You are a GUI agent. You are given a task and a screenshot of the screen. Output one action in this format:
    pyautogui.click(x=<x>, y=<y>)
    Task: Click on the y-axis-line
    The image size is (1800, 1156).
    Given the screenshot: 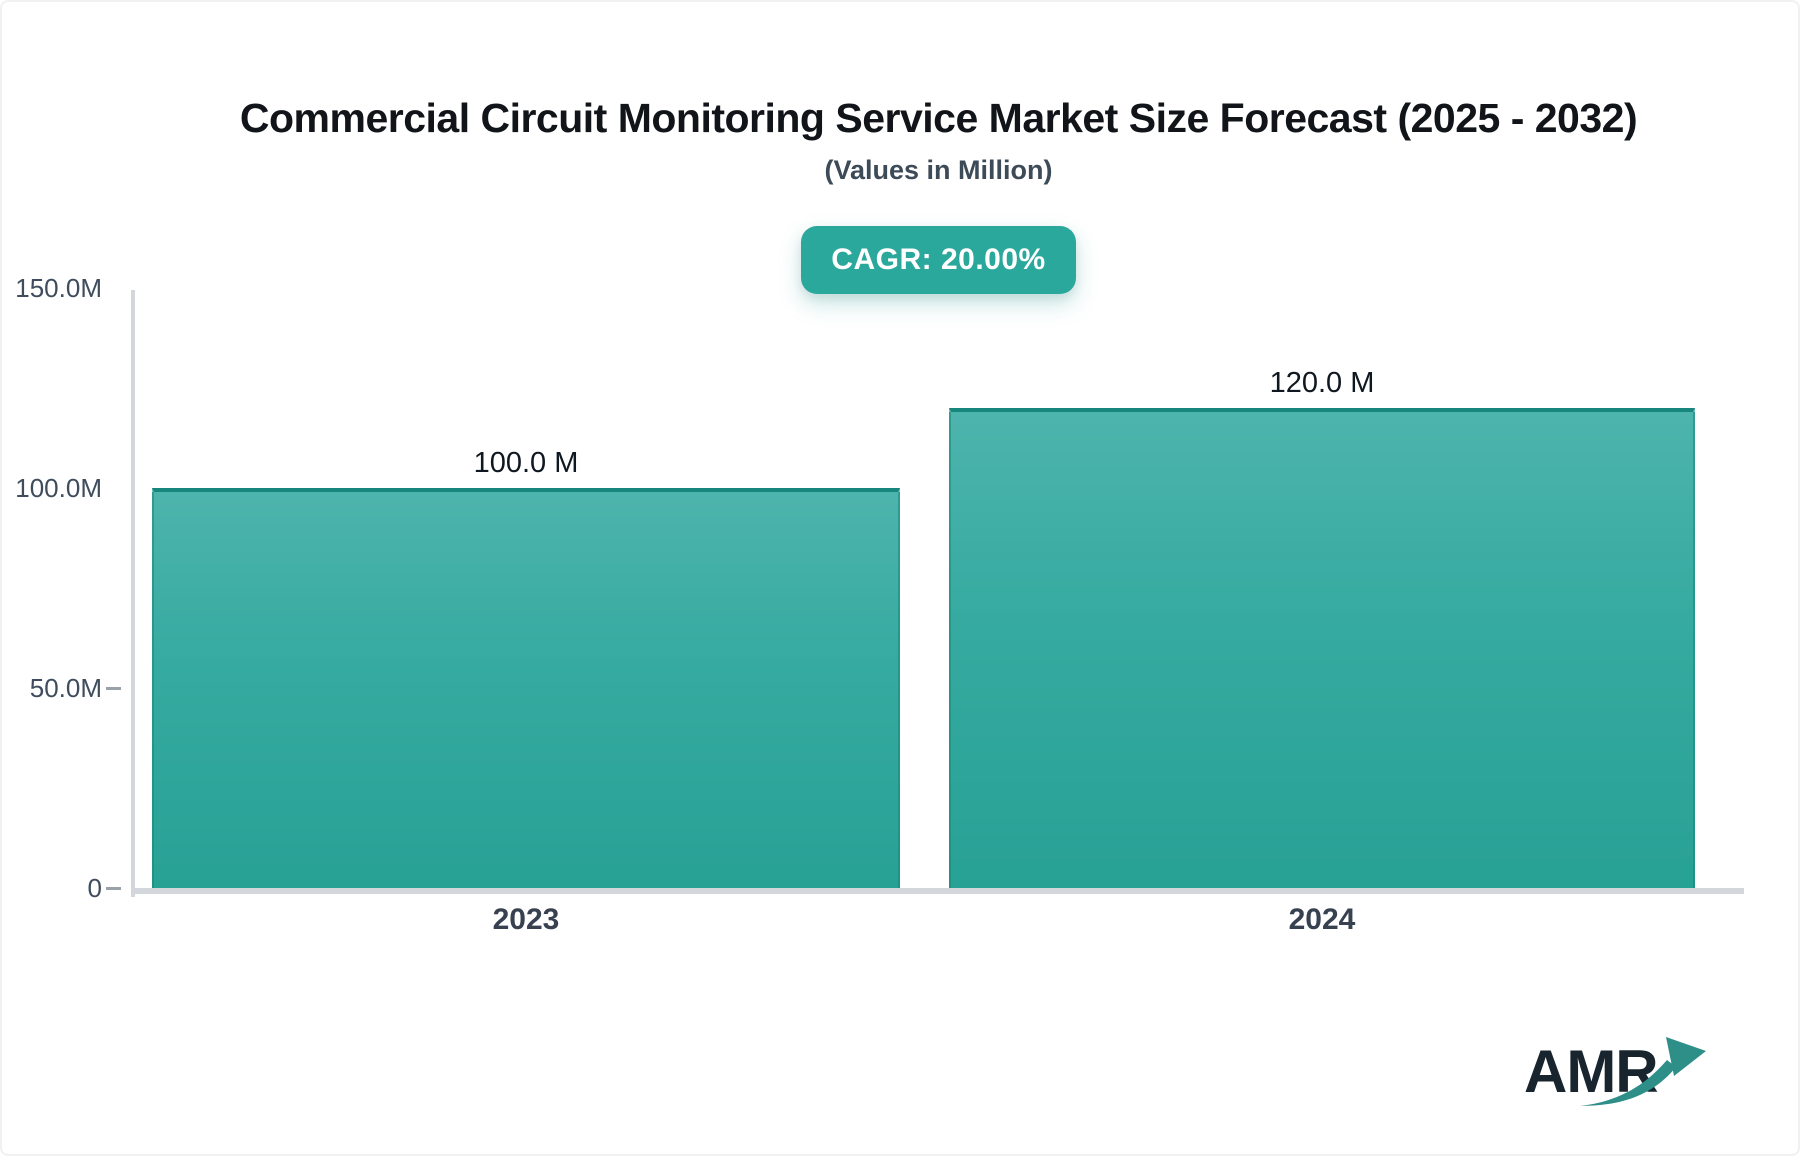 What is the action you would take?
    pyautogui.click(x=133, y=593)
    